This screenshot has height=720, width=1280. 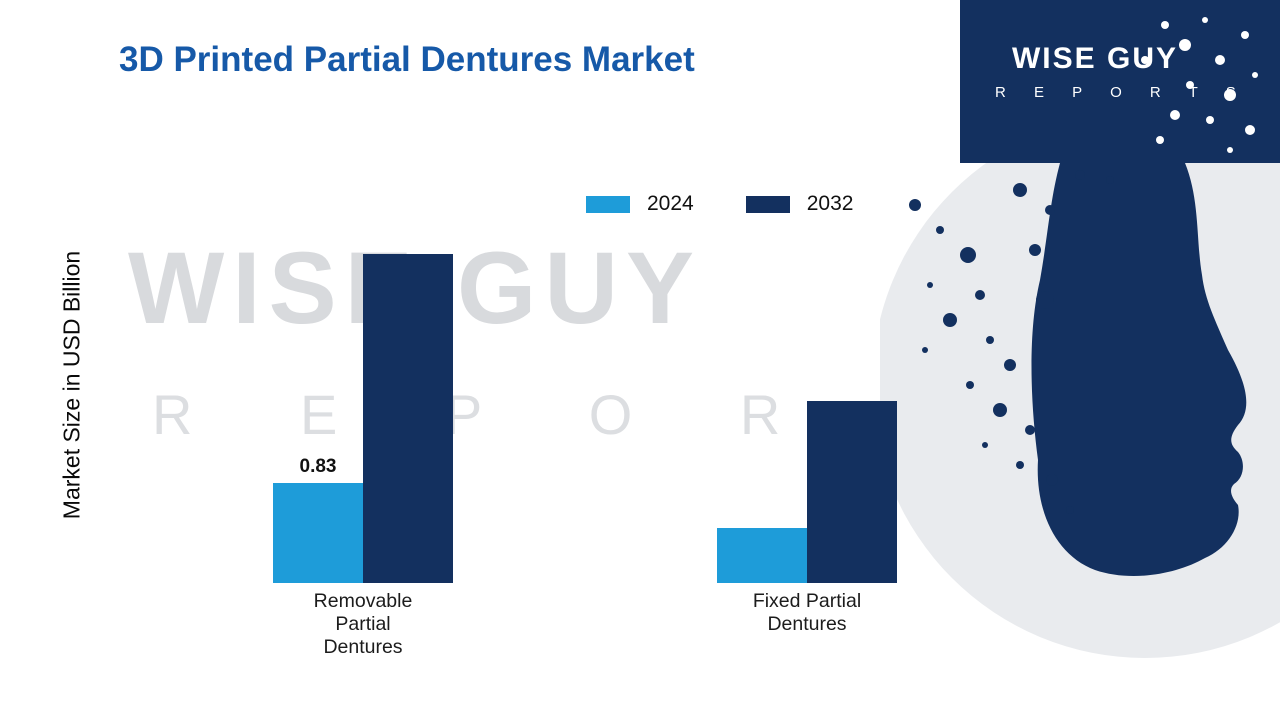 I want to click on bar-group-fixed, so click(x=807, y=492).